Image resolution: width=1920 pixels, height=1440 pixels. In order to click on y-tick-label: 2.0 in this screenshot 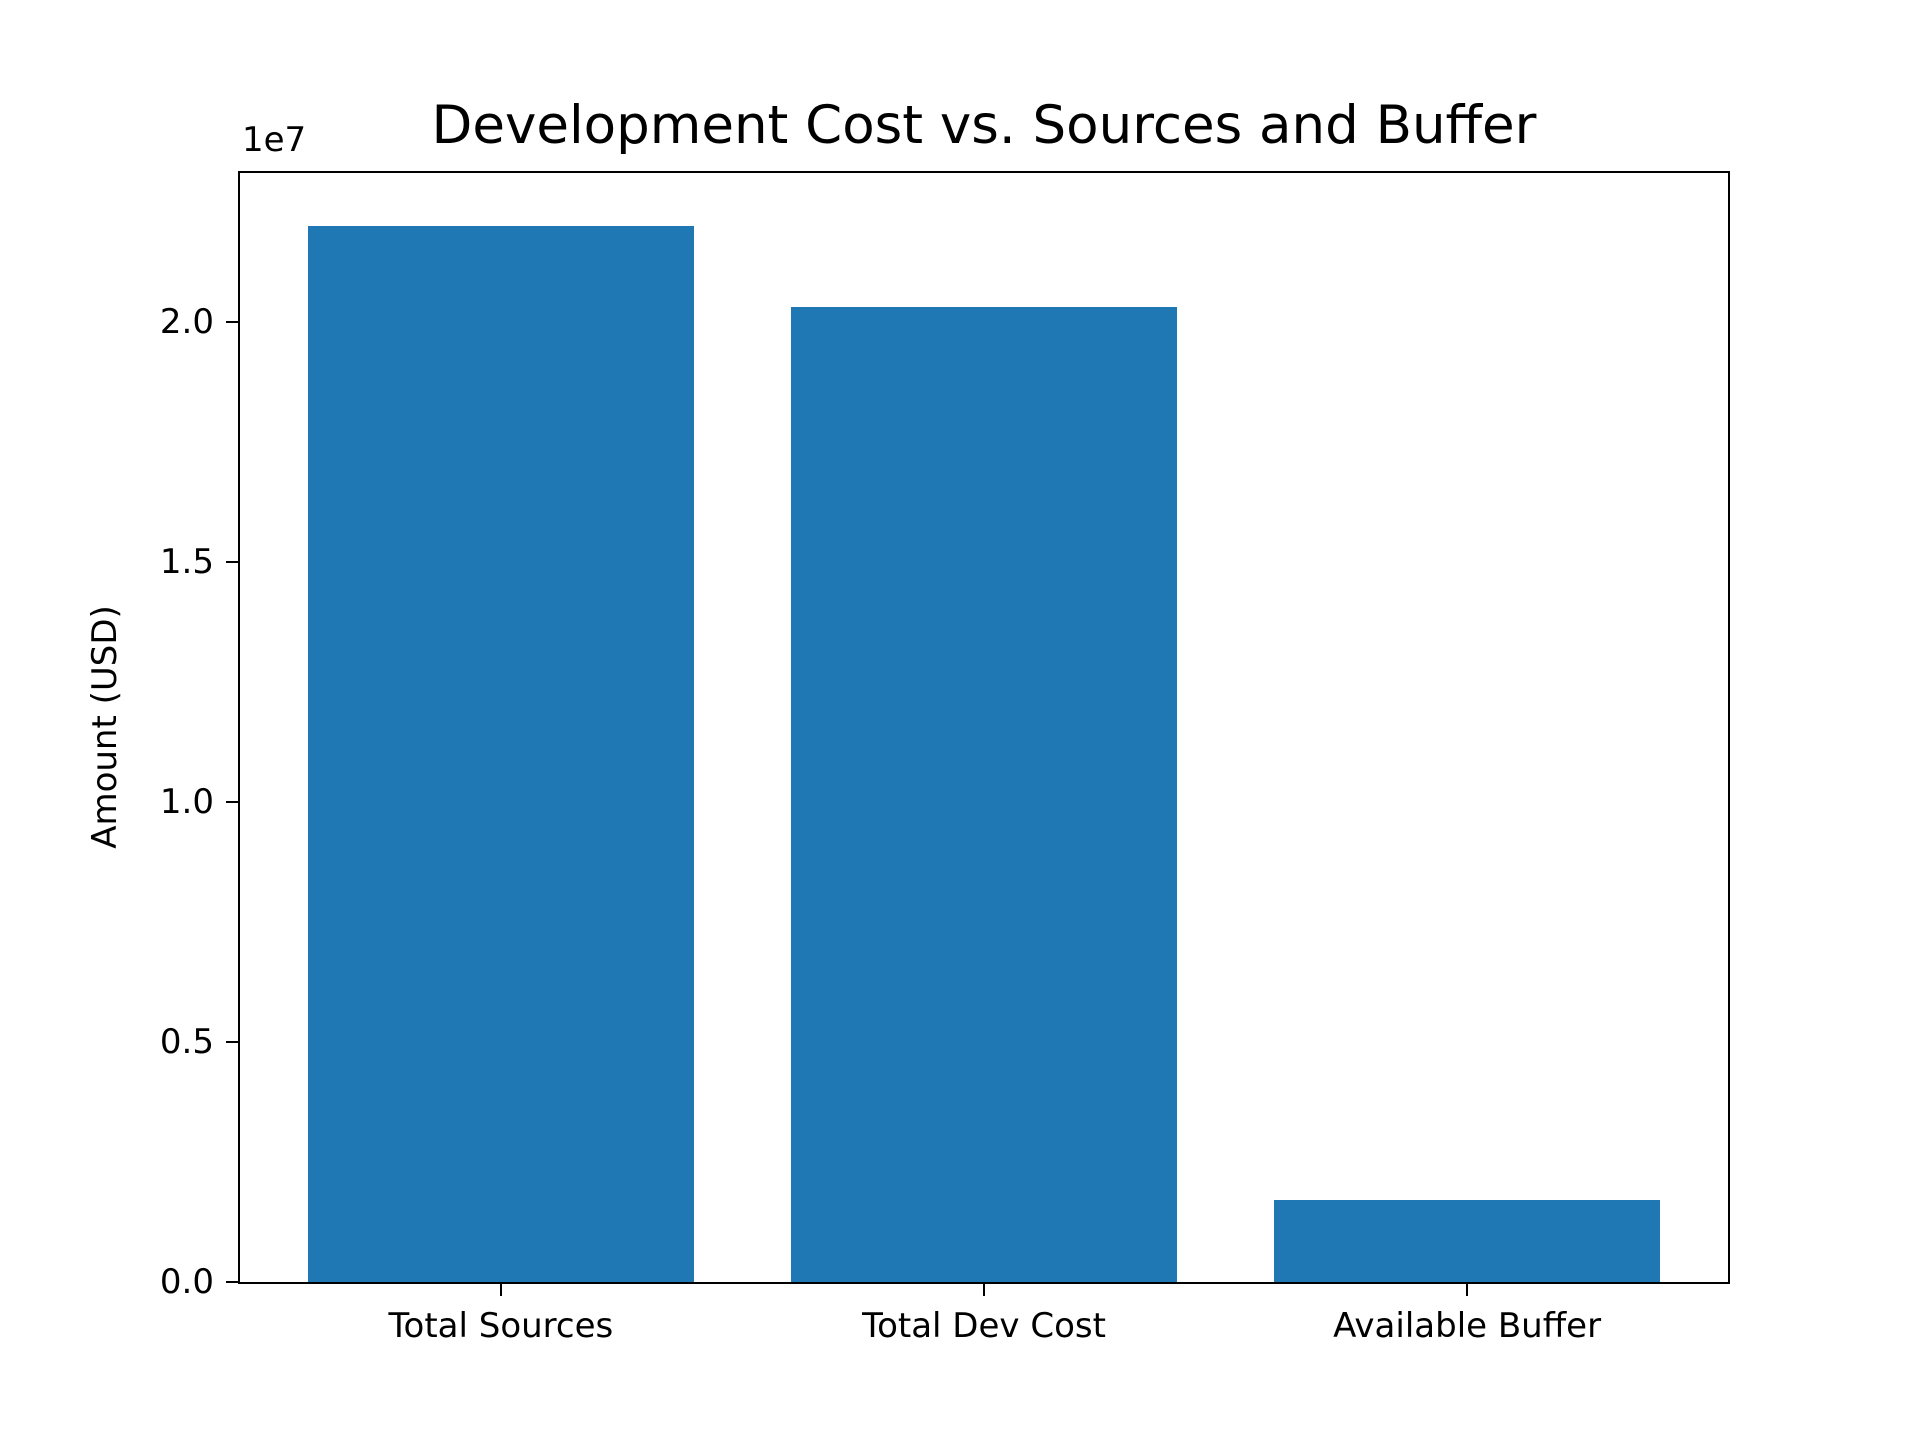, I will do `click(186, 321)`.